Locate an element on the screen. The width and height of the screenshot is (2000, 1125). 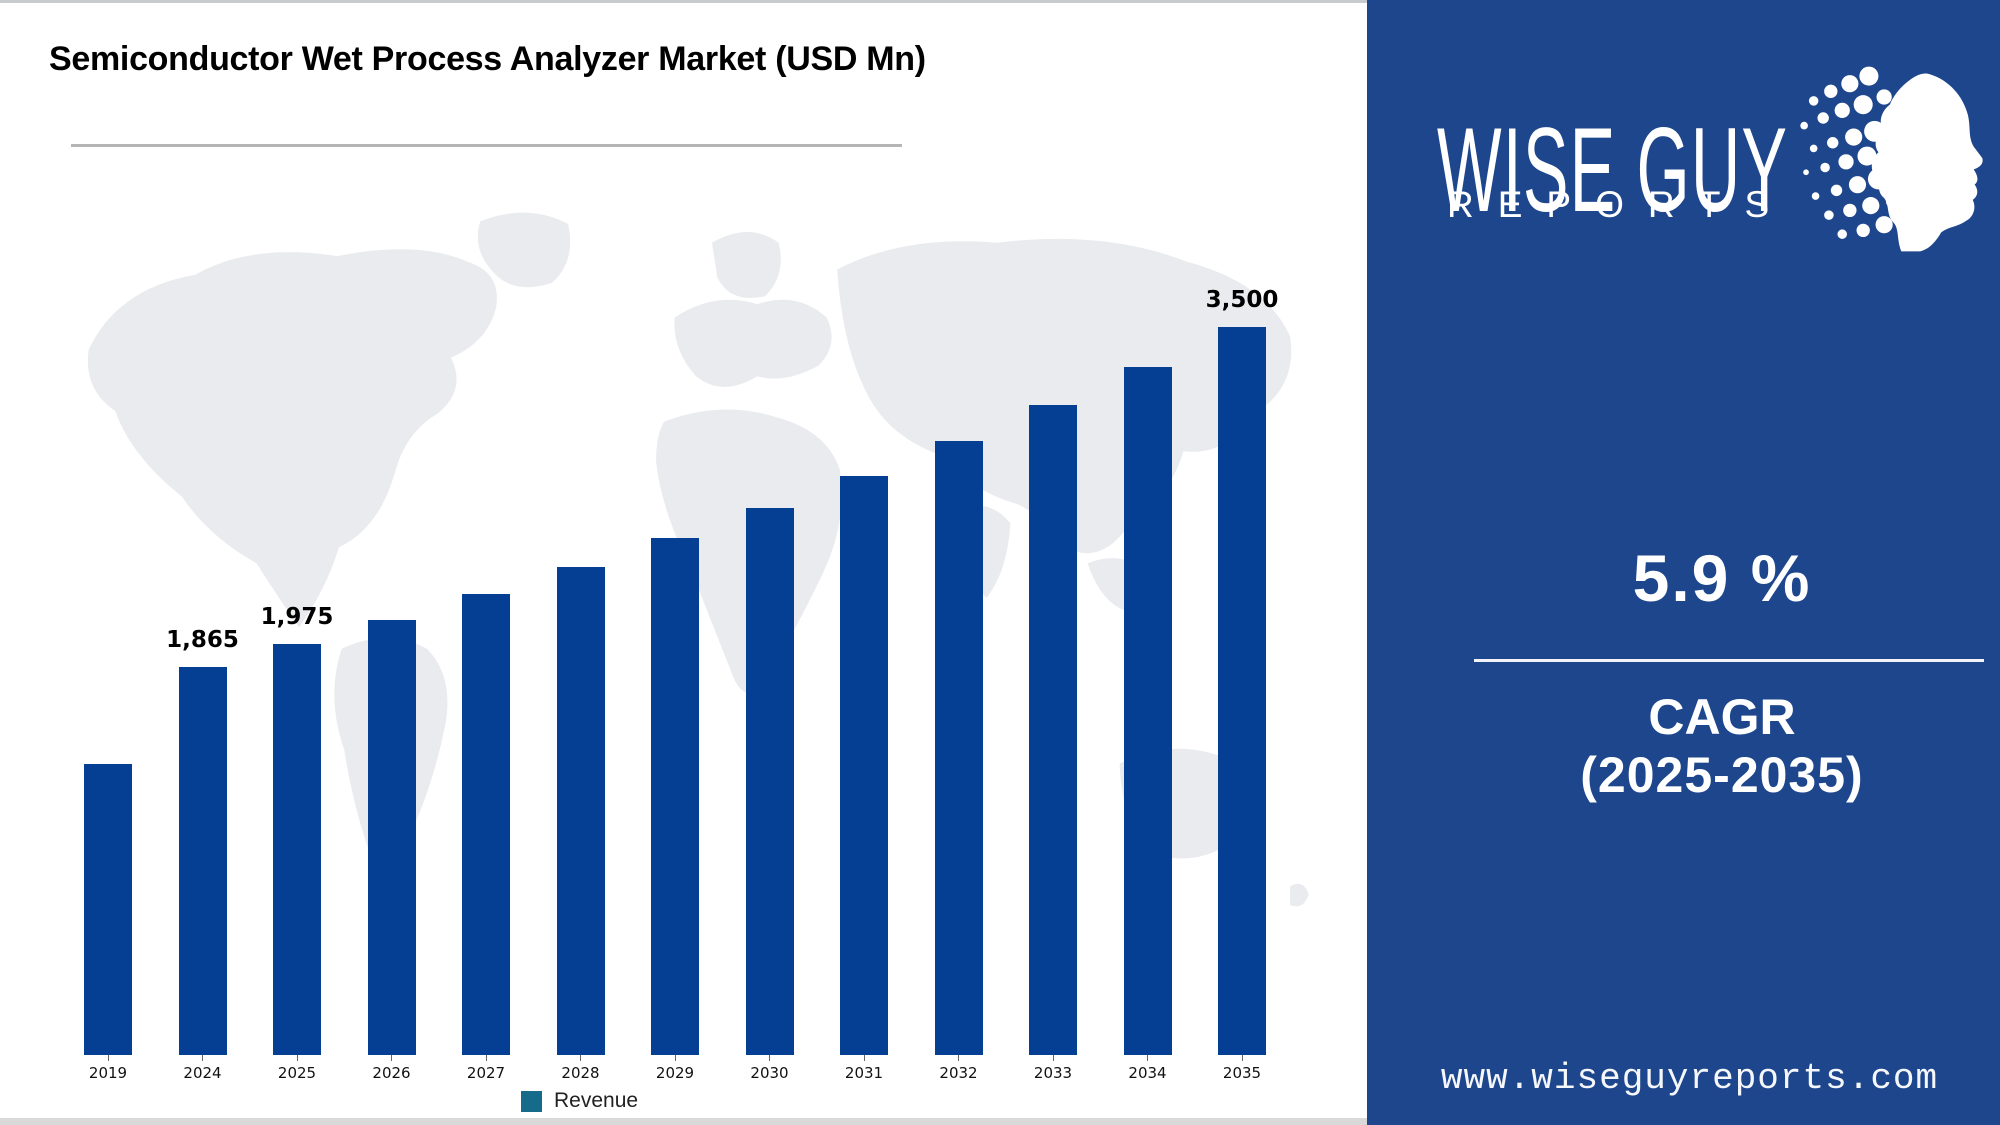
x-tick-2035 is located at coordinates (1242, 1058).